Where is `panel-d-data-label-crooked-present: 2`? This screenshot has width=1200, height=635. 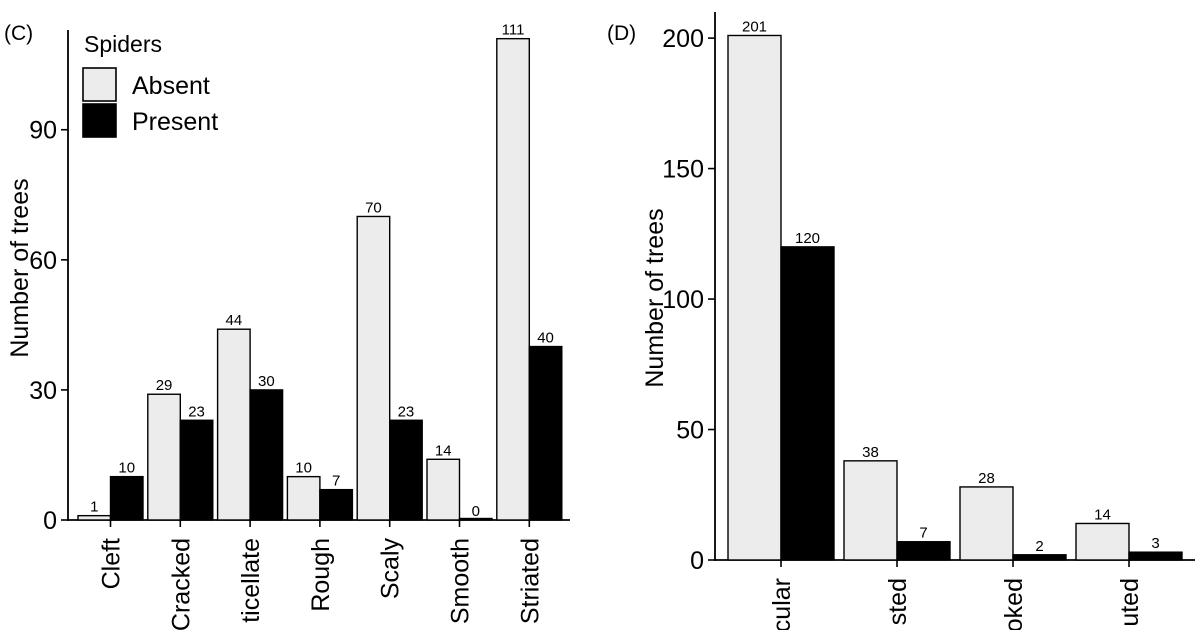 panel-d-data-label-crooked-present: 2 is located at coordinates (1039, 546).